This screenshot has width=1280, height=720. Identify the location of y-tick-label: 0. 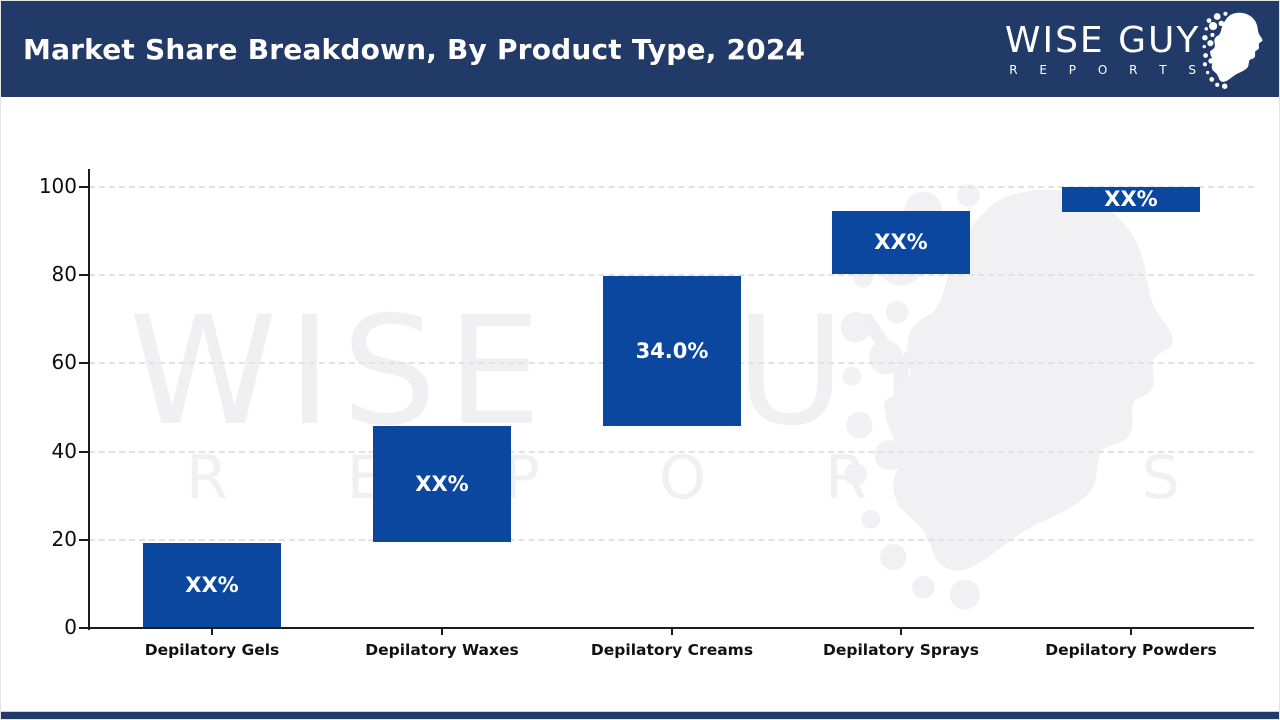
(70, 627).